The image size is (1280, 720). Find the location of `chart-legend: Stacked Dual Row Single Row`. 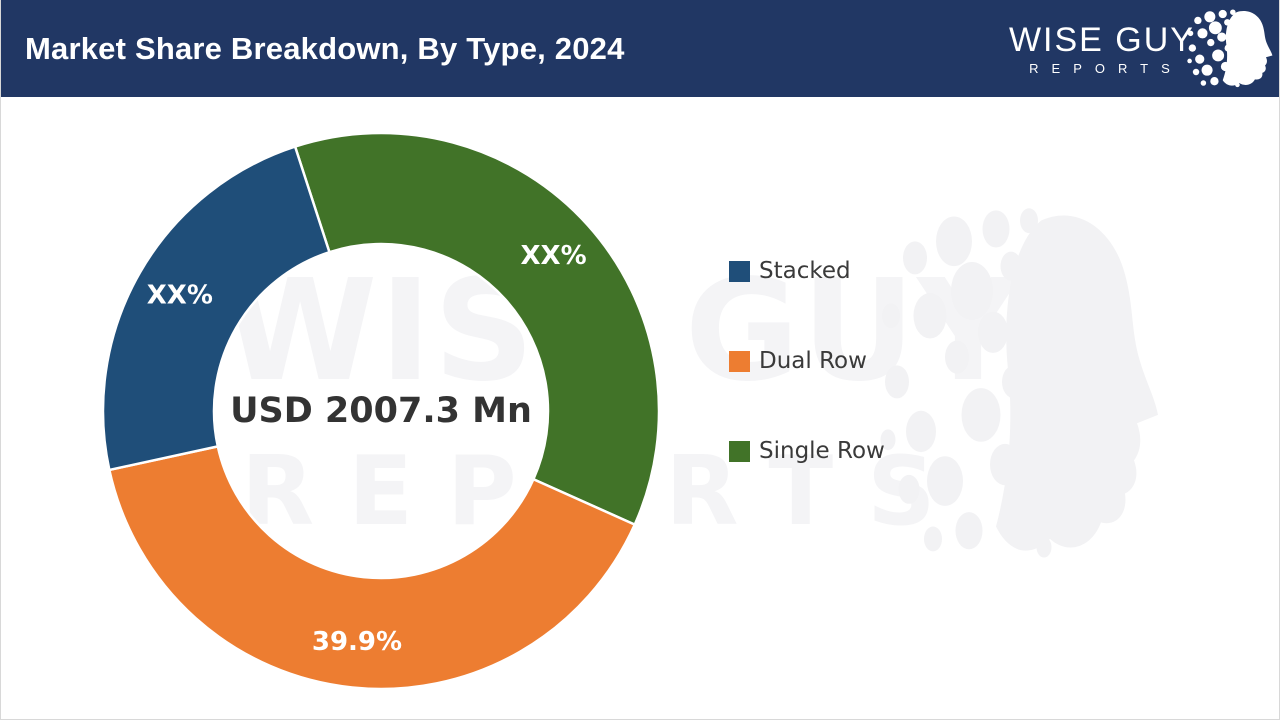

chart-legend: Stacked Dual Row Single Row is located at coordinates (807, 393).